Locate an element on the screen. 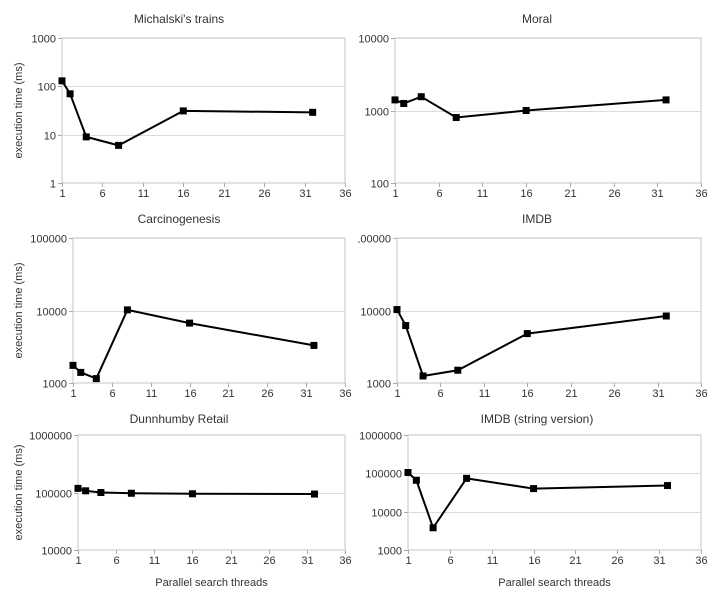 This screenshot has height=597, width=716. chart-title: Moral is located at coordinates (536, 19).